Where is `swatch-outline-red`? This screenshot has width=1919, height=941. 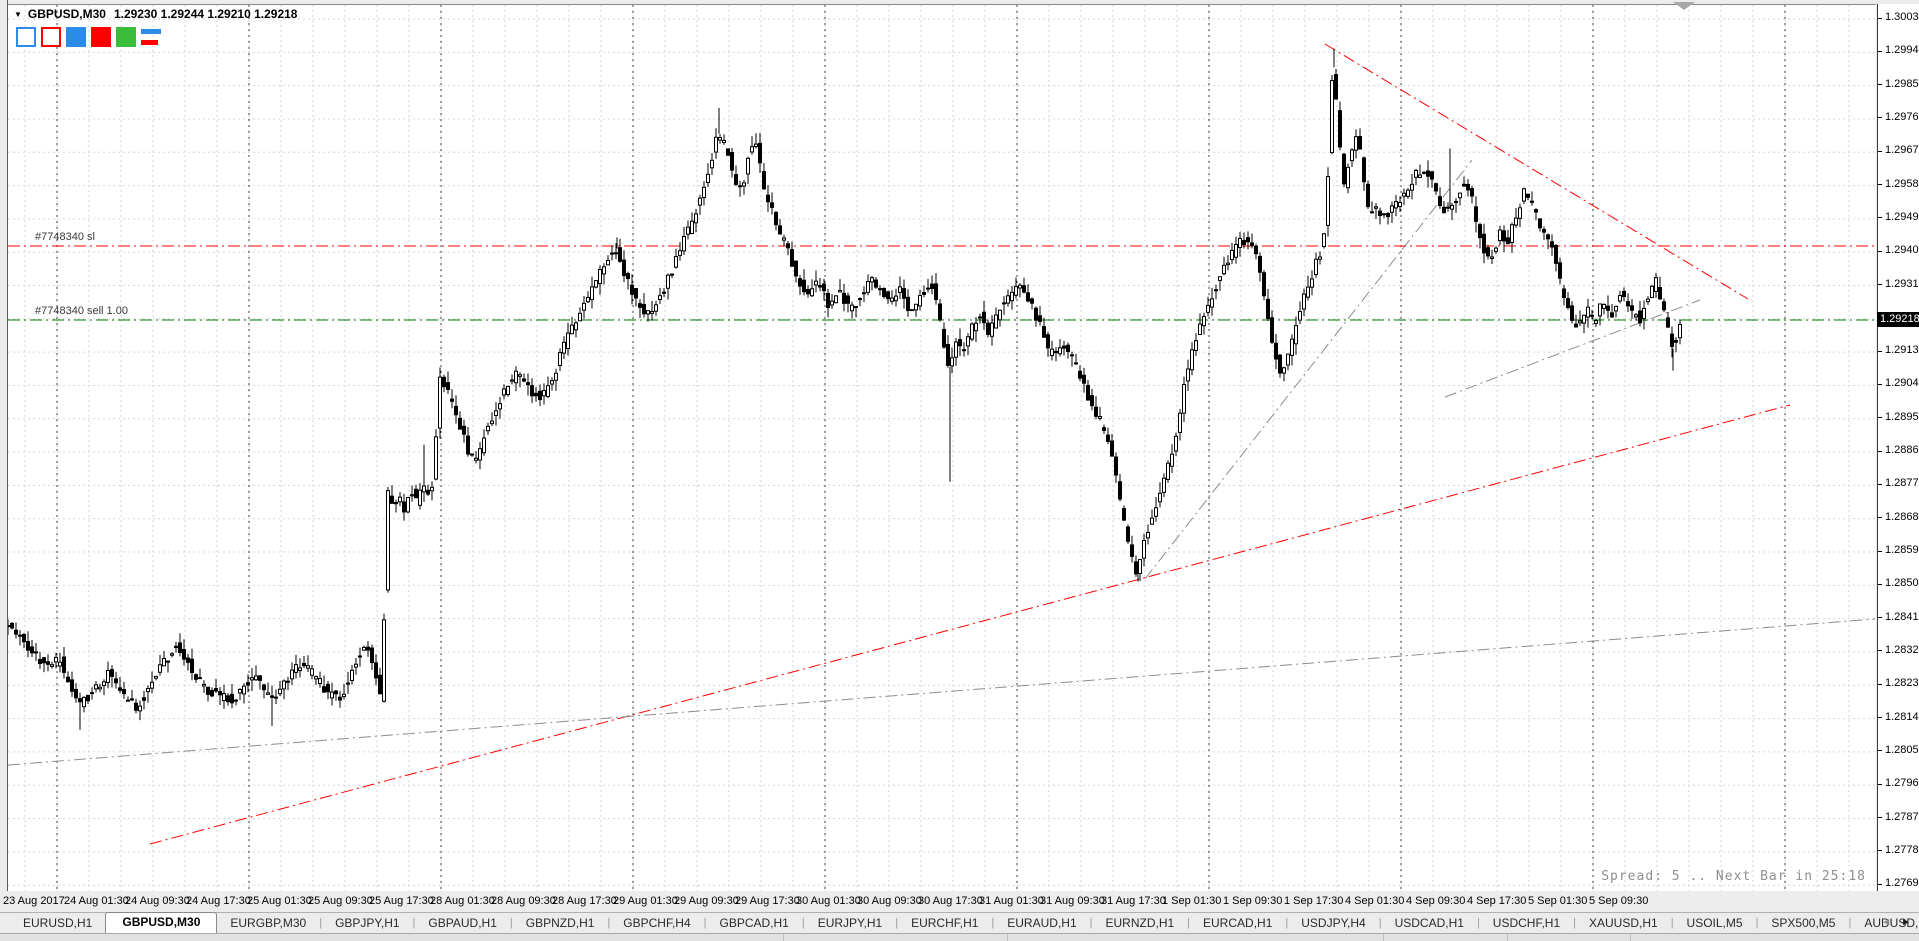
swatch-outline-red is located at coordinates (51, 37).